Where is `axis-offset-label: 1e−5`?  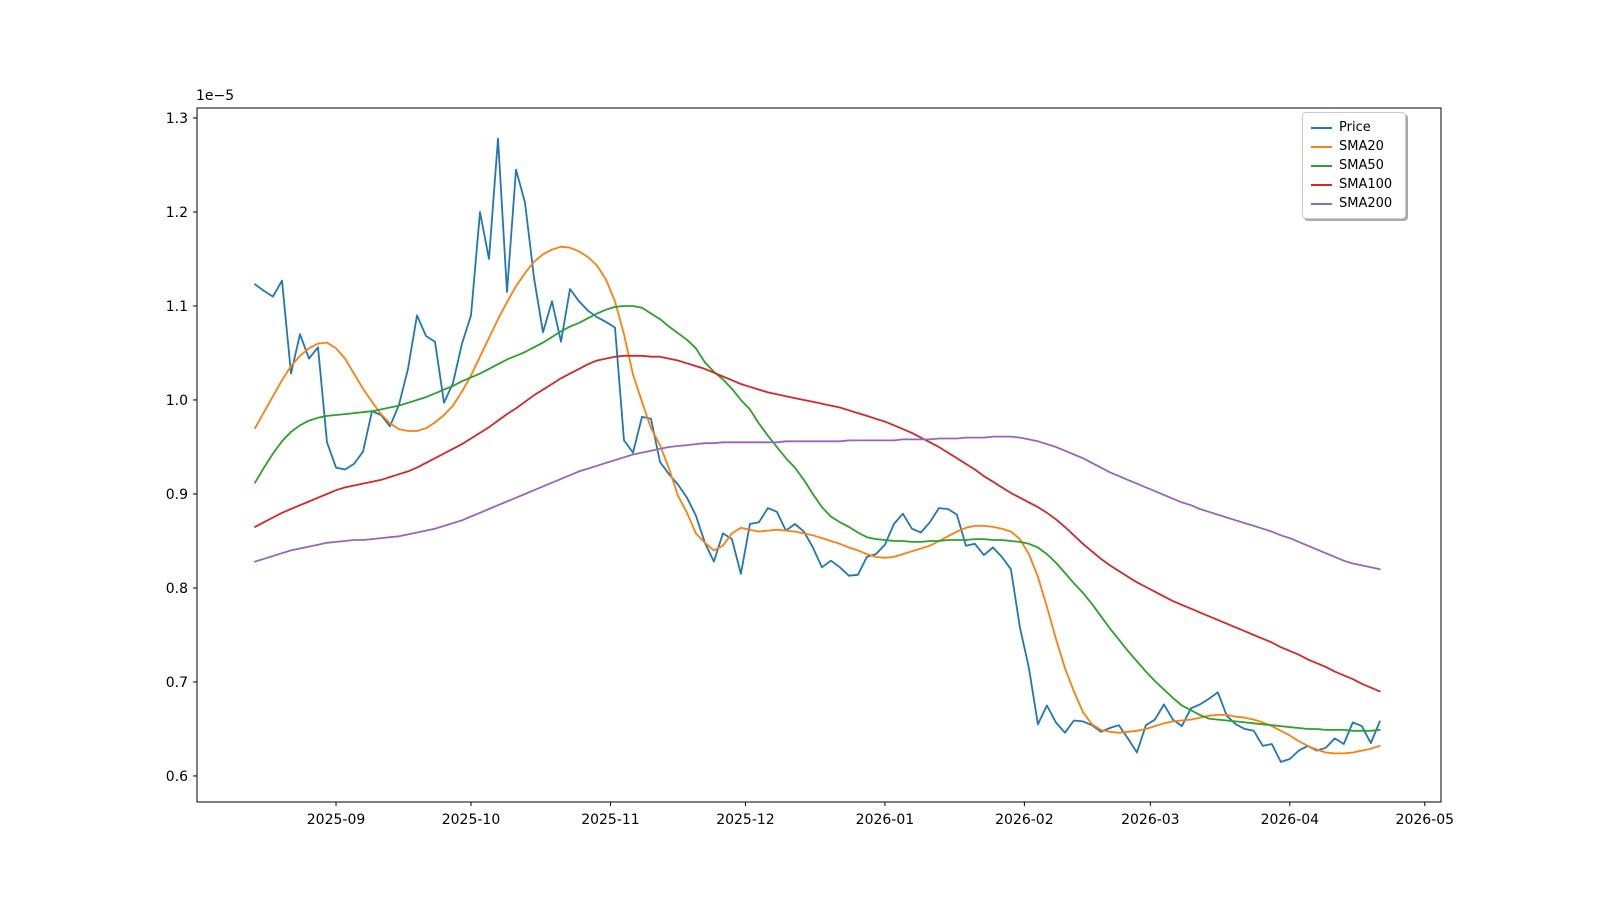
axis-offset-label: 1e−5 is located at coordinates (215, 96).